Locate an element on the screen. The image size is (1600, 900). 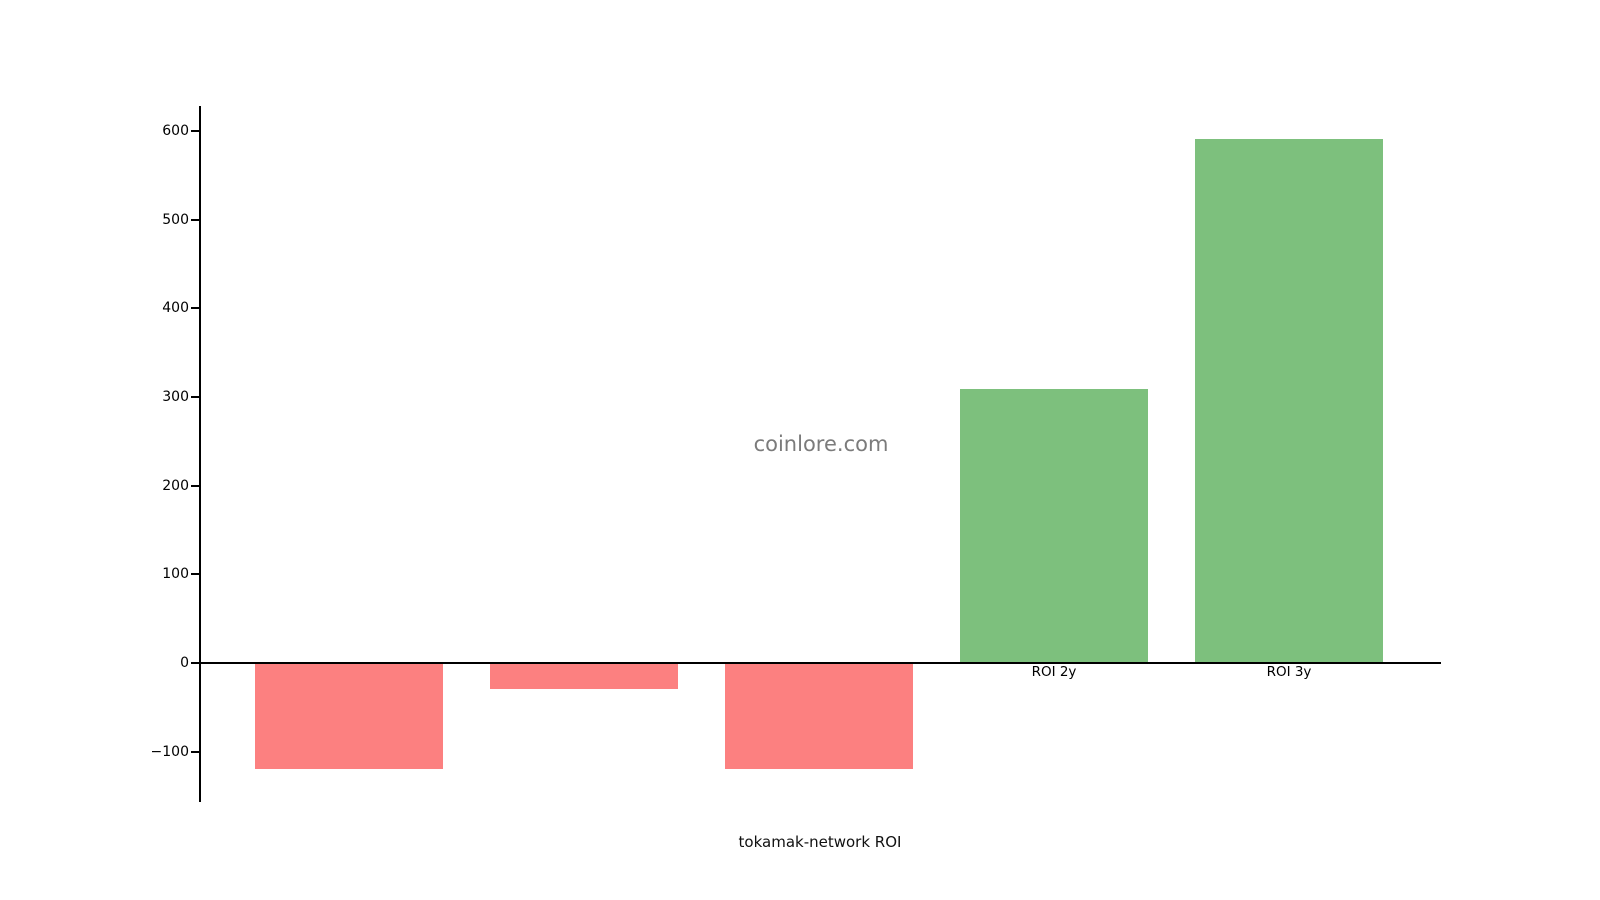
y-tick-label: 500 is located at coordinates (175, 219).